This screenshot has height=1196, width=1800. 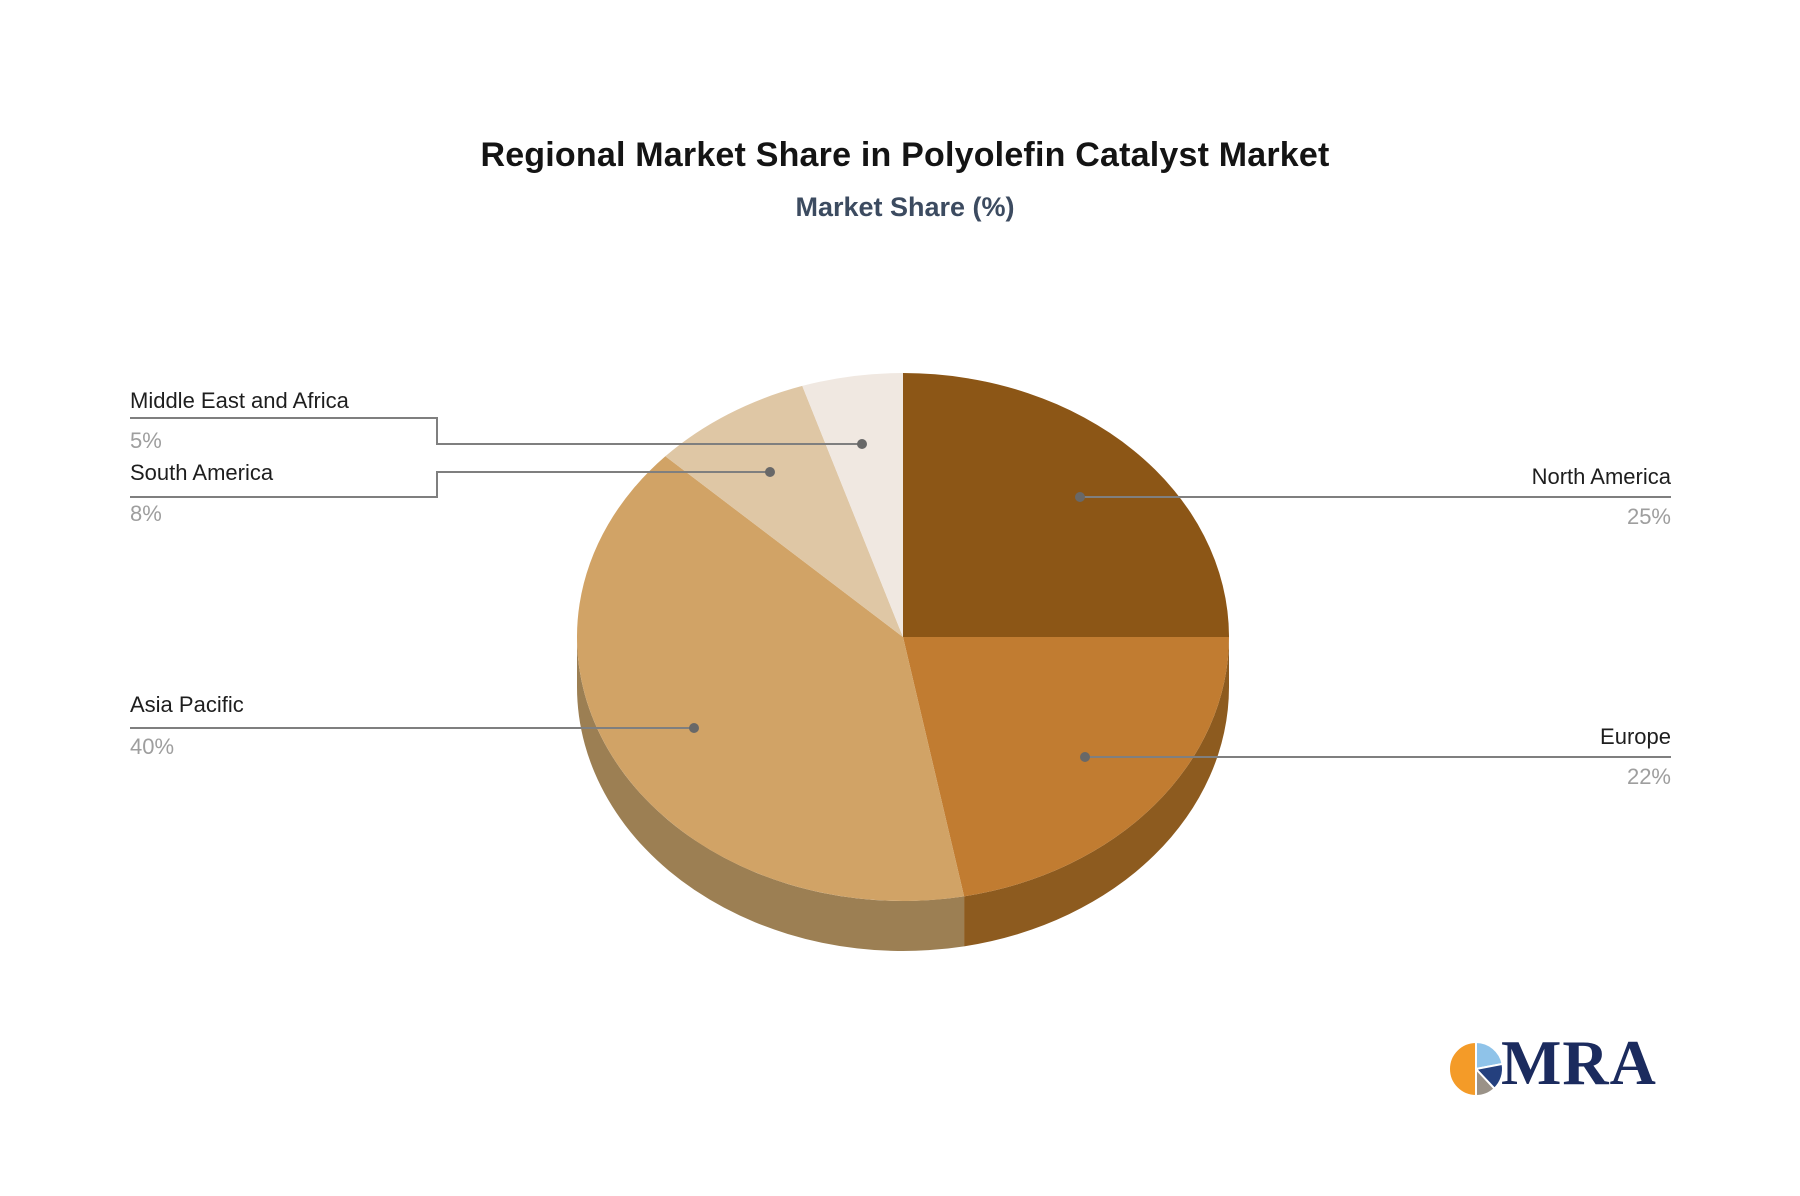 I want to click on chart-subtitle: Market Share (%), so click(x=905, y=207).